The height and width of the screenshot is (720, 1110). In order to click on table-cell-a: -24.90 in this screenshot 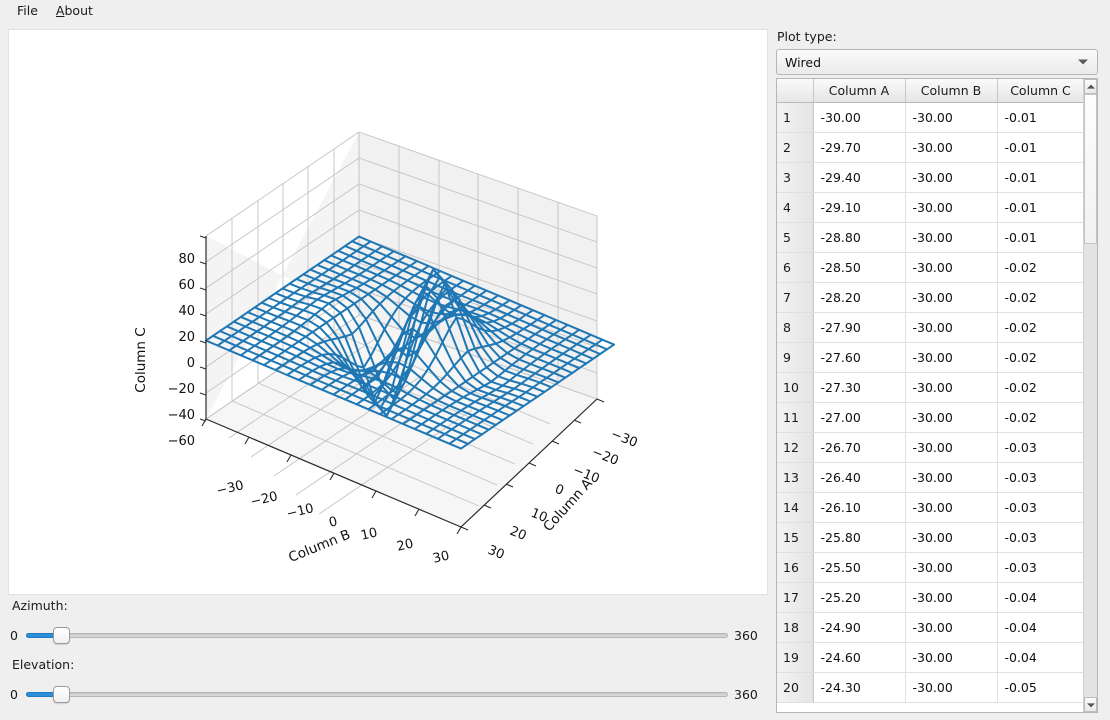, I will do `click(859, 627)`.